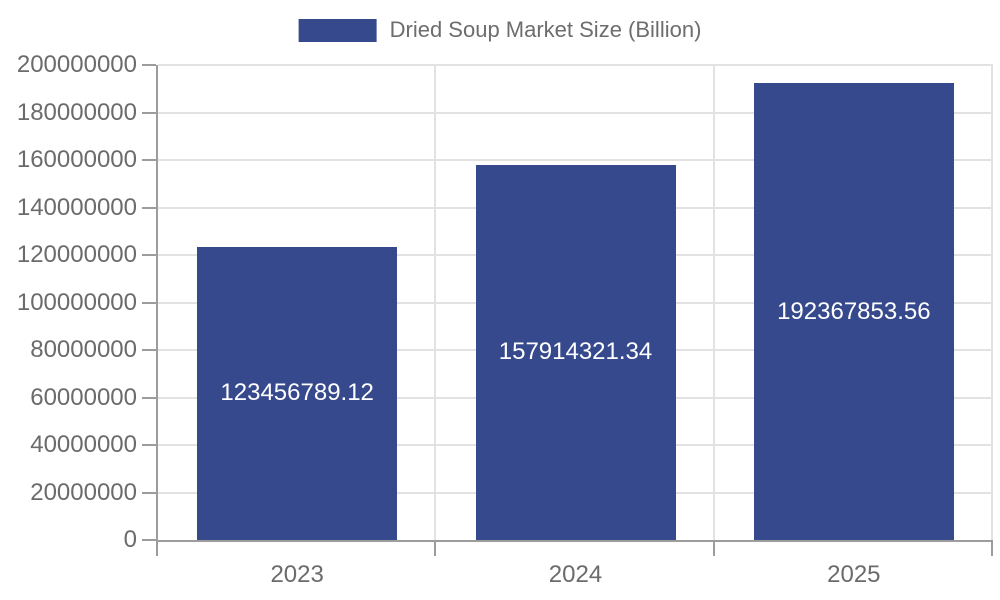 This screenshot has height=600, width=1000. I want to click on y-tick-label: 20000000, so click(83, 492).